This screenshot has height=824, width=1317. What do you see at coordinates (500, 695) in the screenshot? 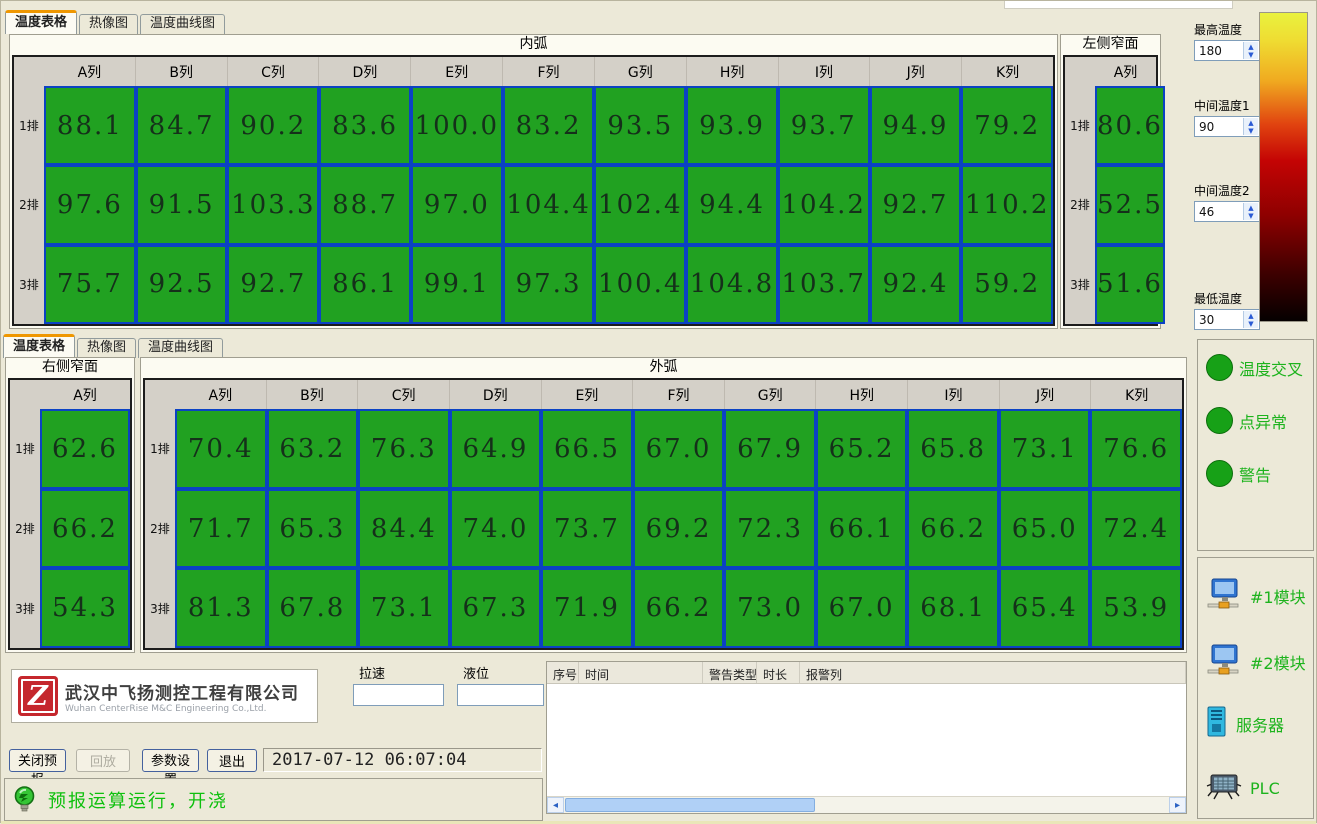
I see `liquid-level-field` at bounding box center [500, 695].